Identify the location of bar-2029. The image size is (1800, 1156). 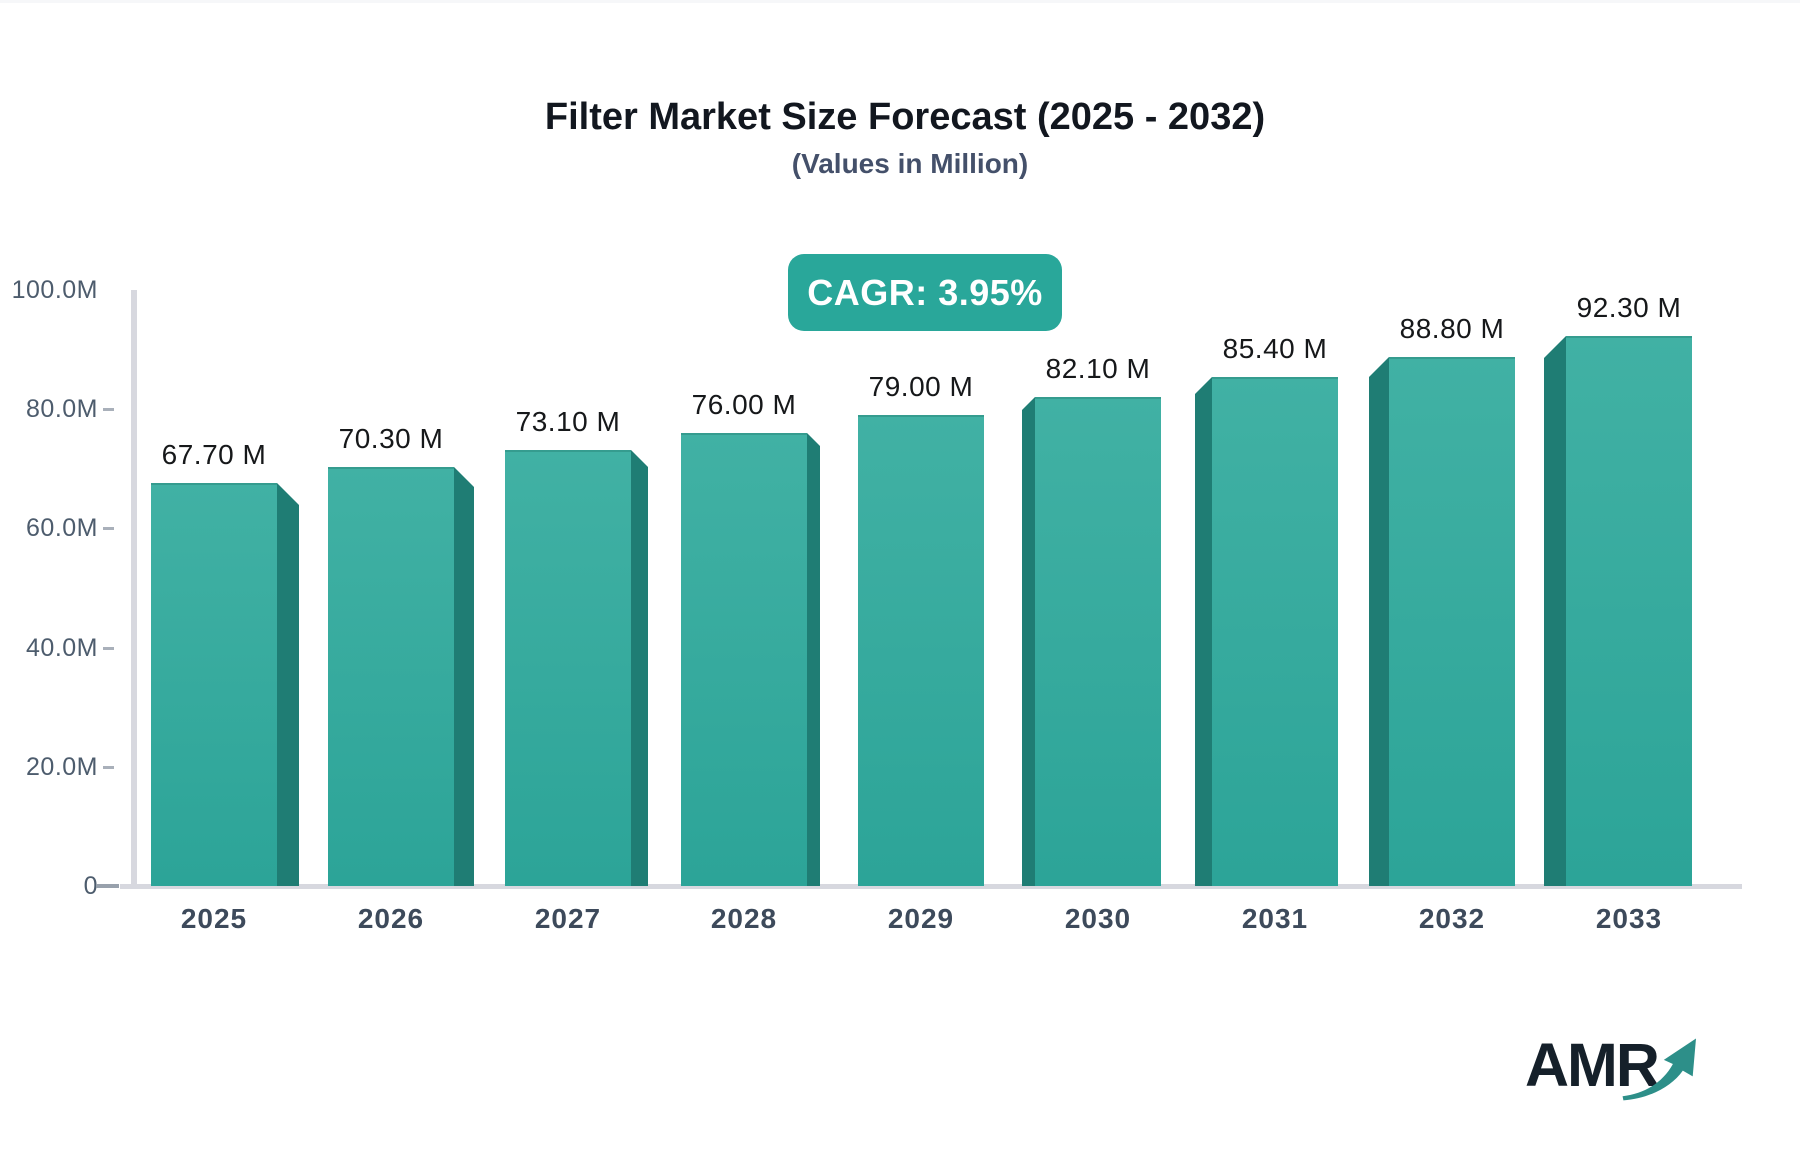
(921, 650).